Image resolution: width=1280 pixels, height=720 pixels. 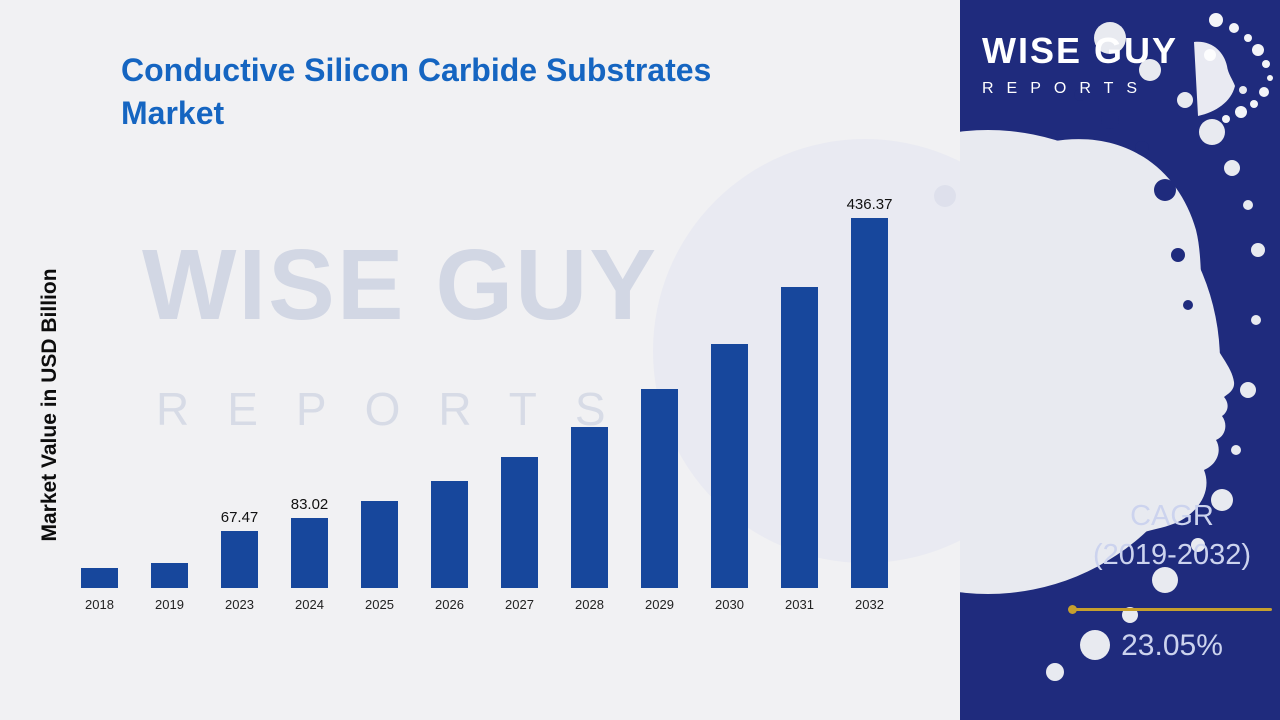 I want to click on bar-column: 2031, so click(x=799, y=449).